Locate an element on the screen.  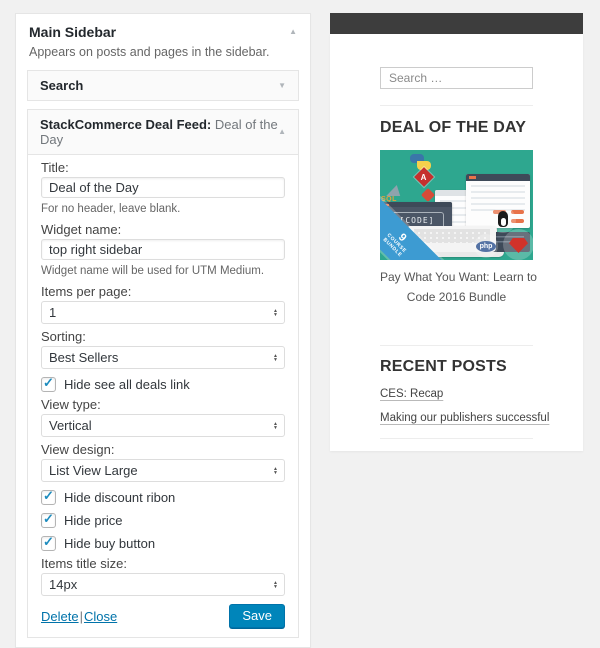
php-icon: php is located at coordinates (486, 246).